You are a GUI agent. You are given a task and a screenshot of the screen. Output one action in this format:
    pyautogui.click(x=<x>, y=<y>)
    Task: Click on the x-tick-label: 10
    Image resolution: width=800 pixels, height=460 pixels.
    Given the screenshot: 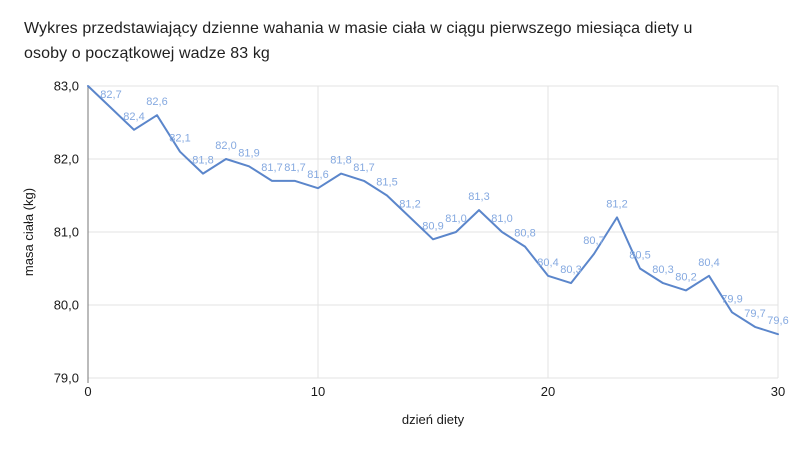 What is the action you would take?
    pyautogui.click(x=318, y=391)
    